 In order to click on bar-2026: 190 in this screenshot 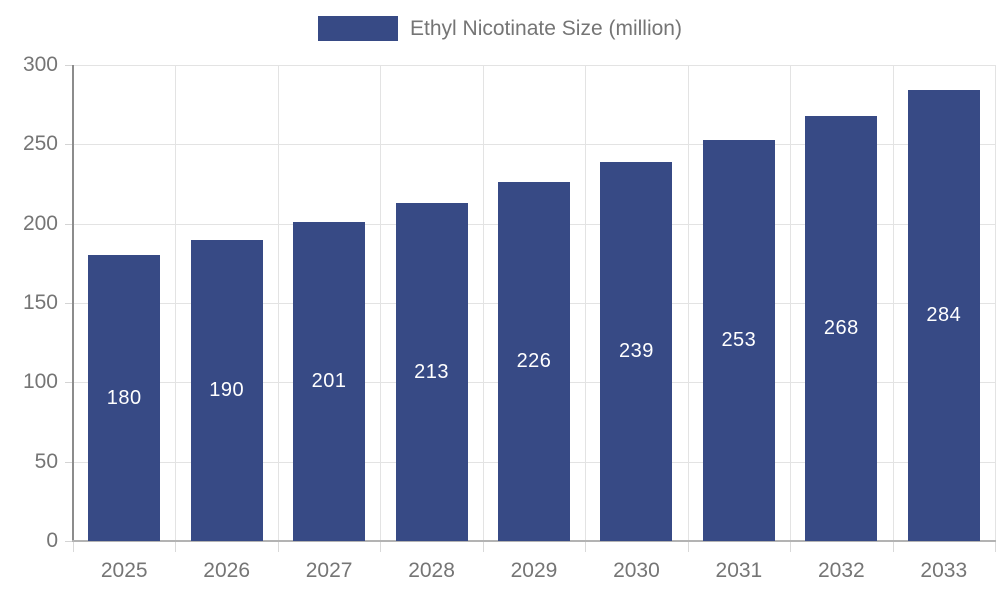, I will do `click(226, 390)`.